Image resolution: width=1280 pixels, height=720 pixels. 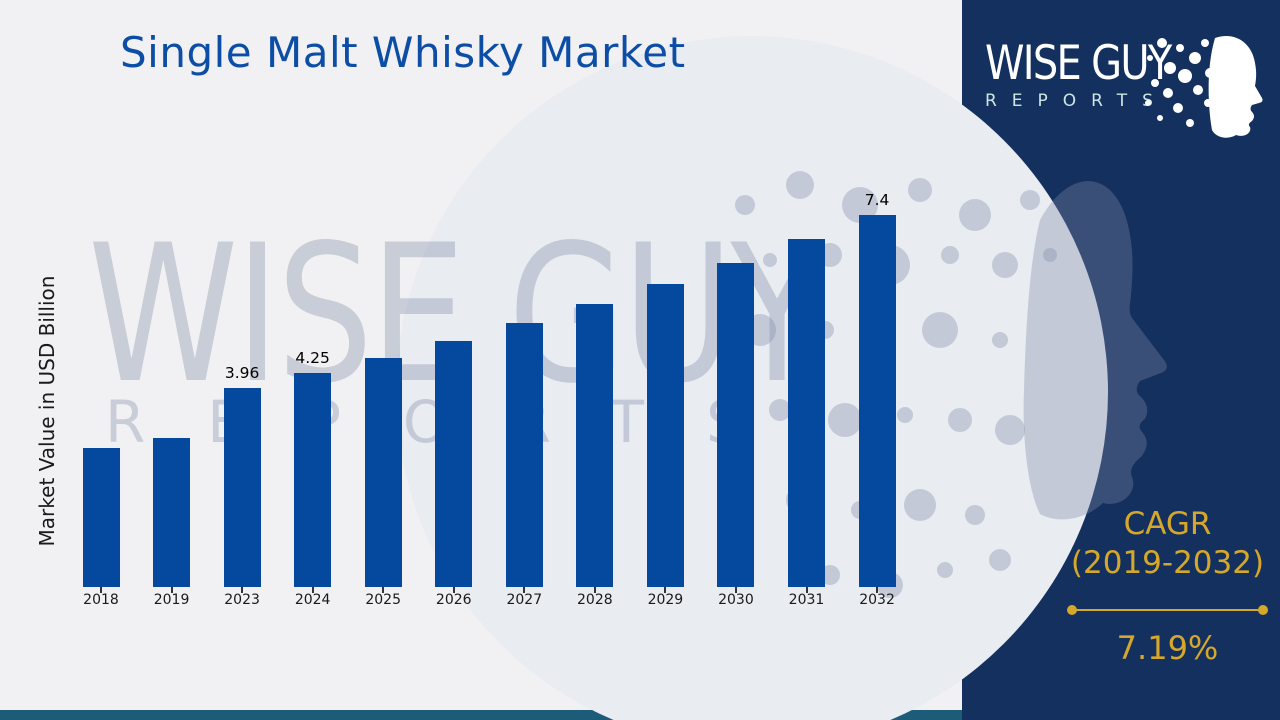 What do you see at coordinates (1204, 86) in the screenshot?
I see `brand-face-icon` at bounding box center [1204, 86].